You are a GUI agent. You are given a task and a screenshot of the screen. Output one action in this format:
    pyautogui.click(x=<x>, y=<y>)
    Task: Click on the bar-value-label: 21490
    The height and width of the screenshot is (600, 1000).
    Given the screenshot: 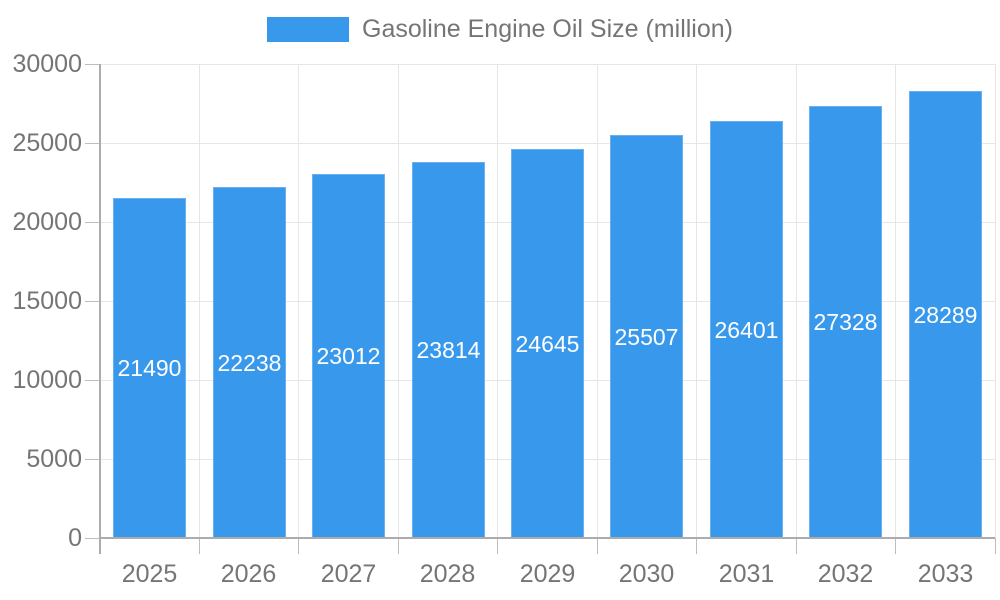 What is the action you would take?
    pyautogui.click(x=149, y=368)
    